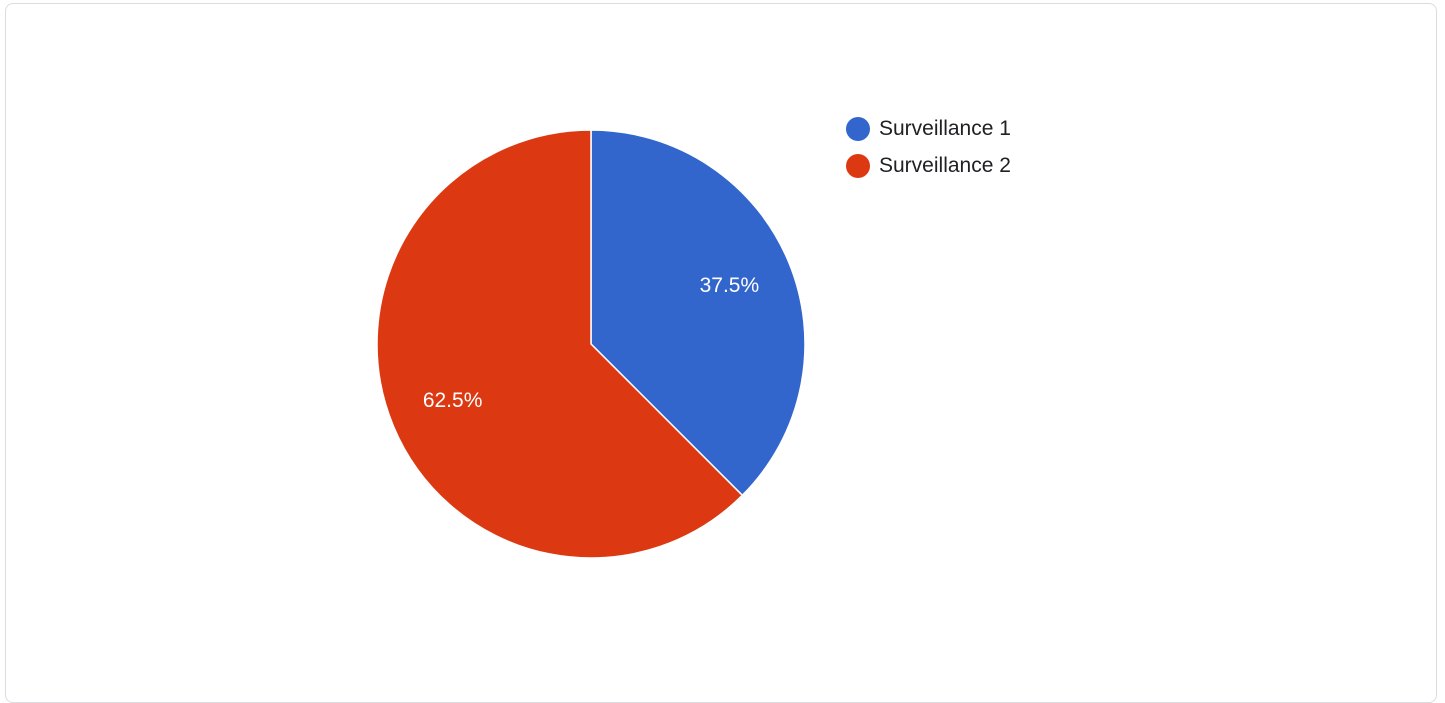 This screenshot has height=703, width=1445. What do you see at coordinates (730, 285) in the screenshot?
I see `data-label-surveillance-1: 37.5%` at bounding box center [730, 285].